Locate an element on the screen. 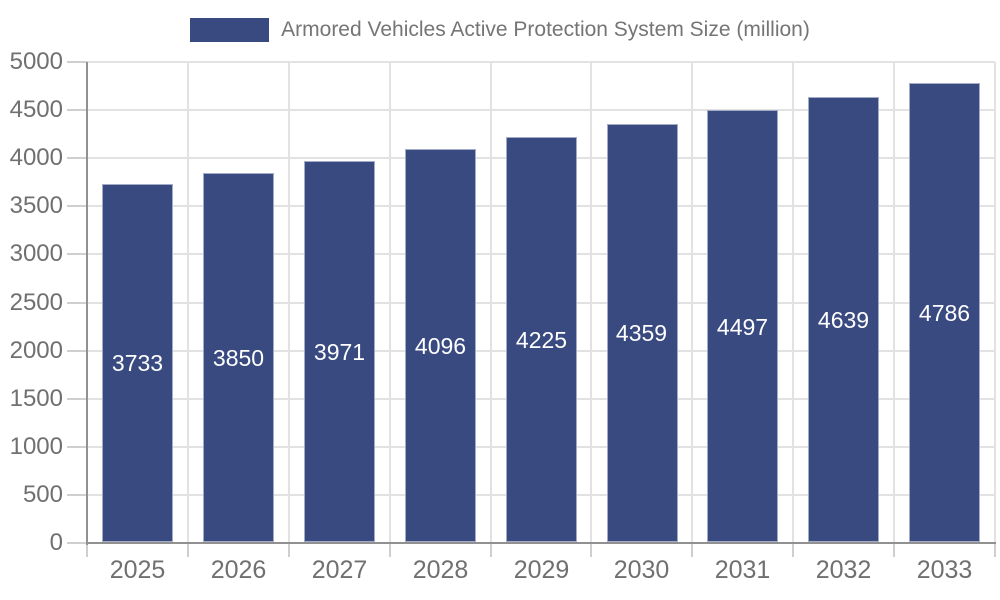 This screenshot has height=600, width=1000. x-tick-label: 2029 is located at coordinates (541, 570).